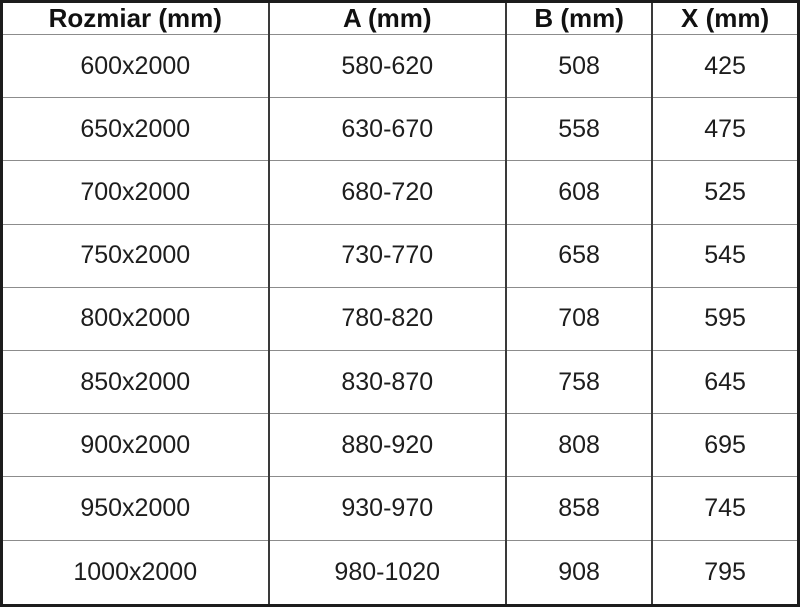  Describe the element at coordinates (725, 18) in the screenshot. I see `column-header-x: X (mm)` at that location.